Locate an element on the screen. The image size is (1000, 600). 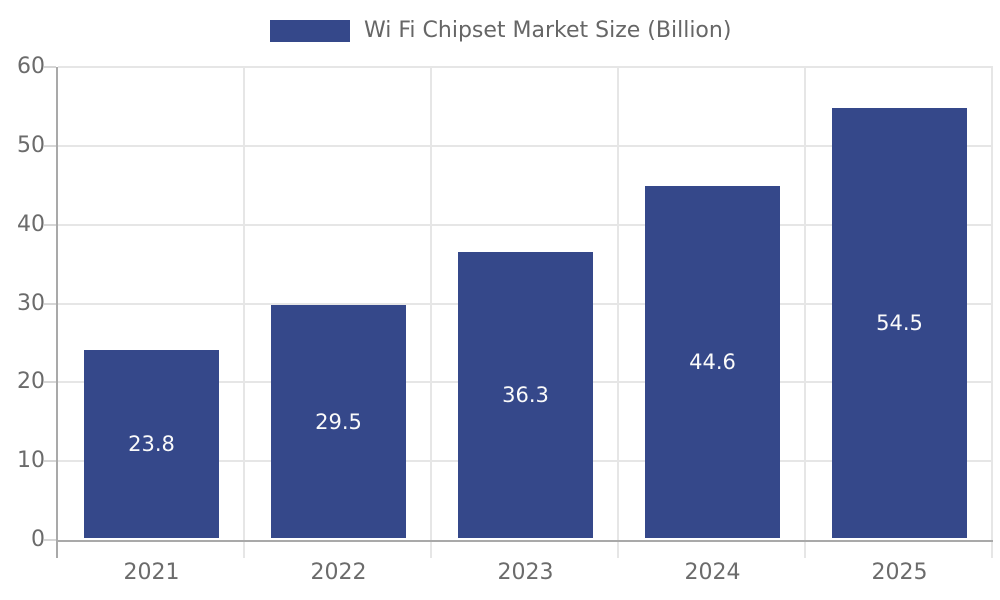
x-tick-label: 2021 is located at coordinates (151, 572).